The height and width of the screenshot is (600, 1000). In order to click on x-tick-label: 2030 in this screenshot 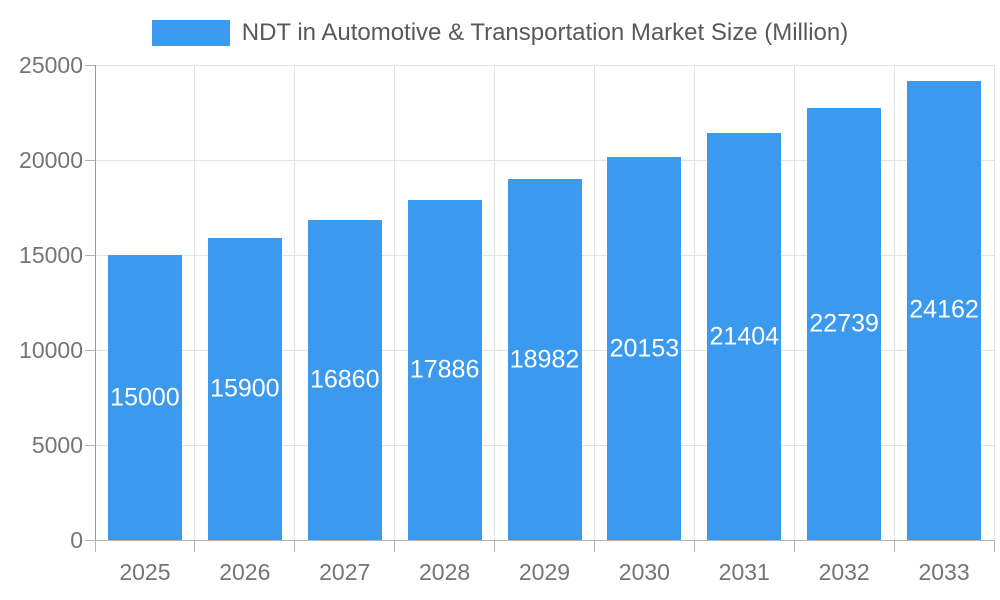, I will do `click(644, 572)`.